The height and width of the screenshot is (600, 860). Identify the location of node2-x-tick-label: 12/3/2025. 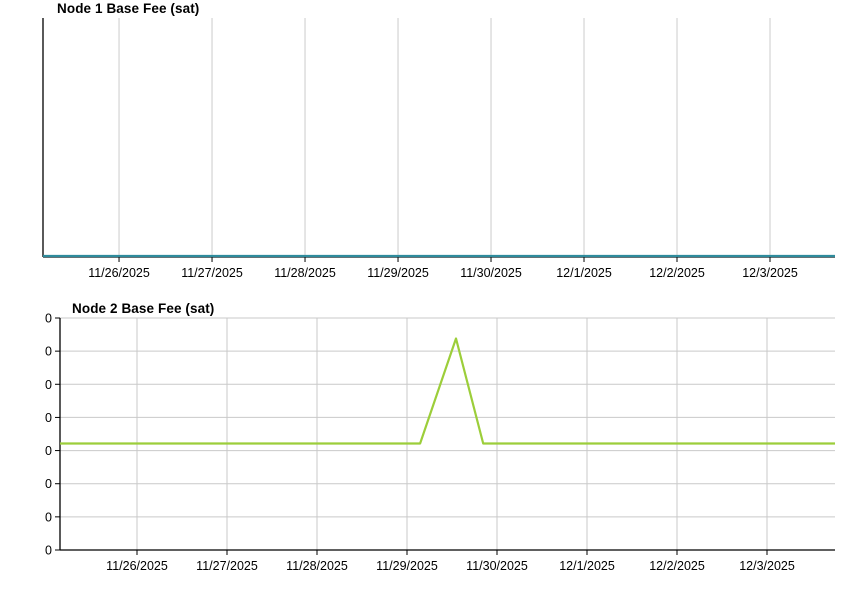
(767, 566).